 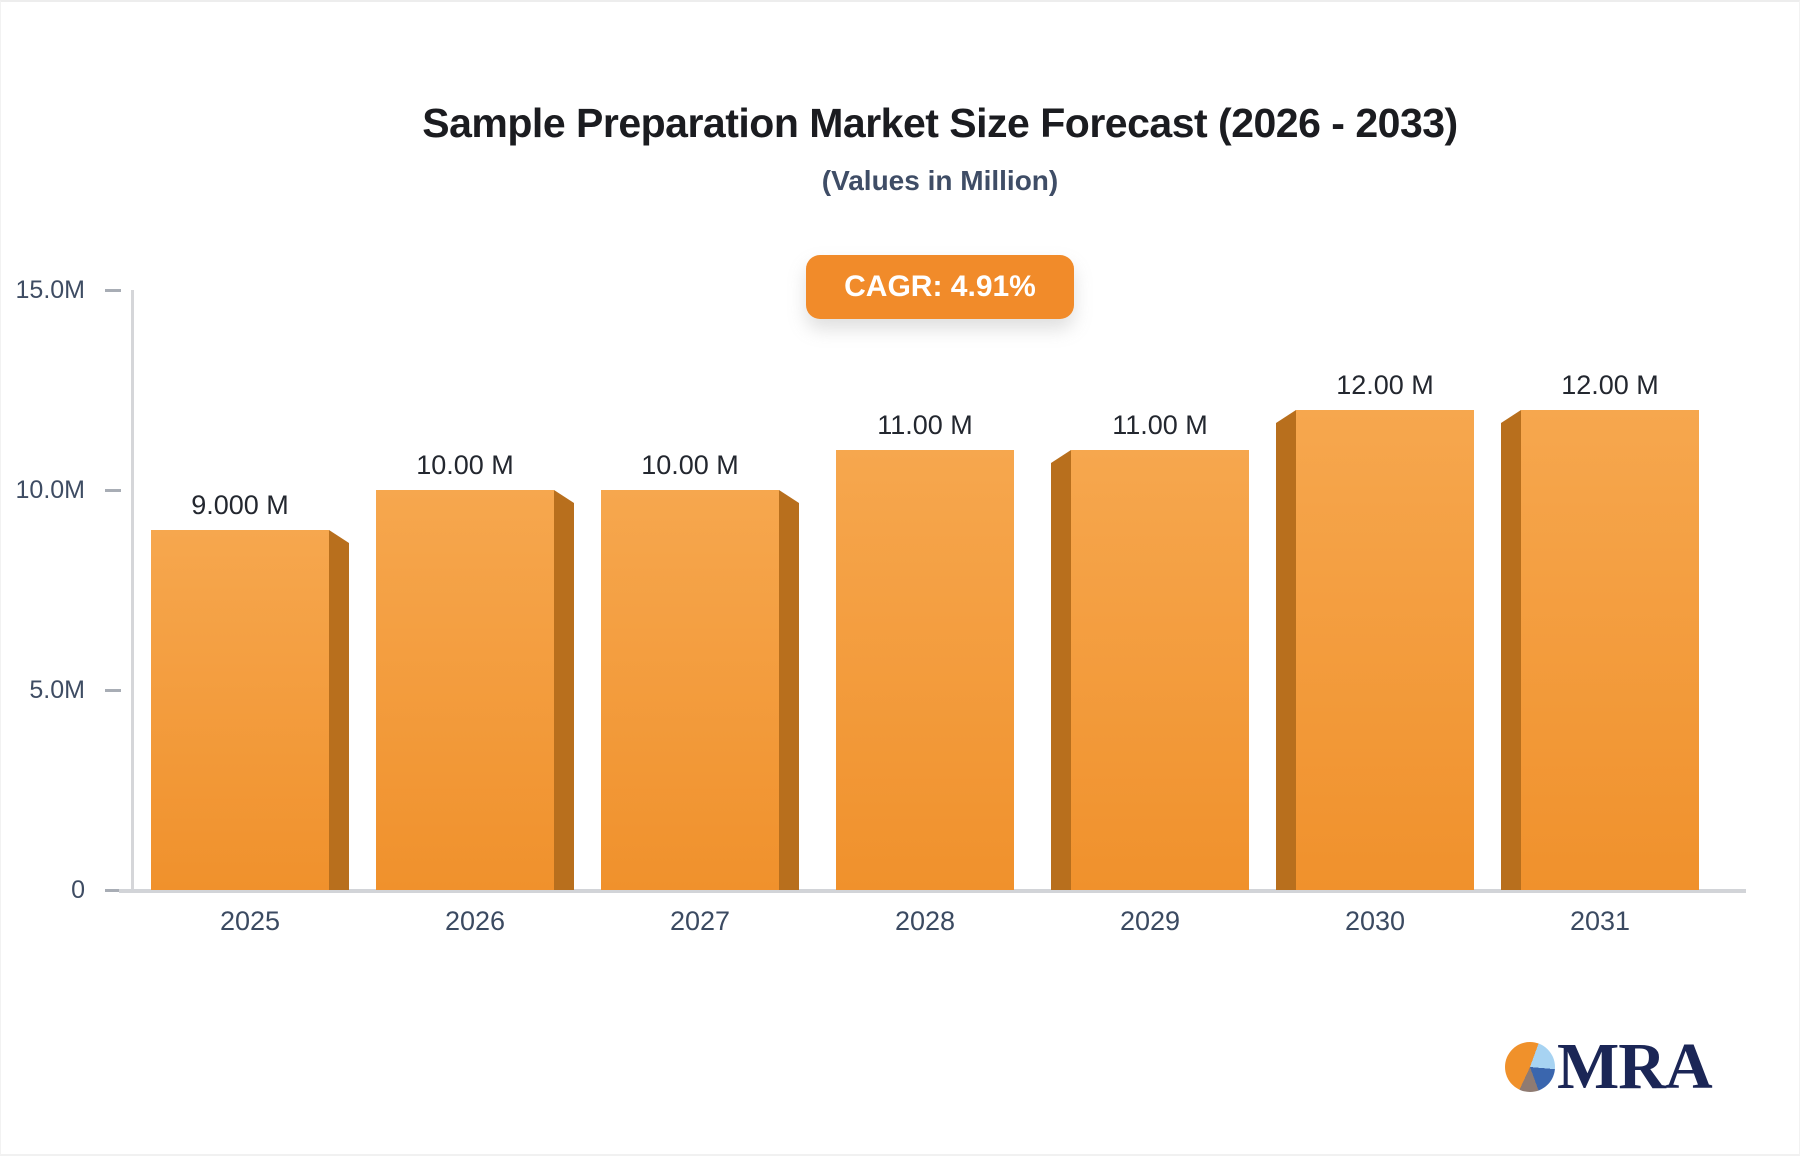 What do you see at coordinates (132, 590) in the screenshot?
I see `y-axis-line` at bounding box center [132, 590].